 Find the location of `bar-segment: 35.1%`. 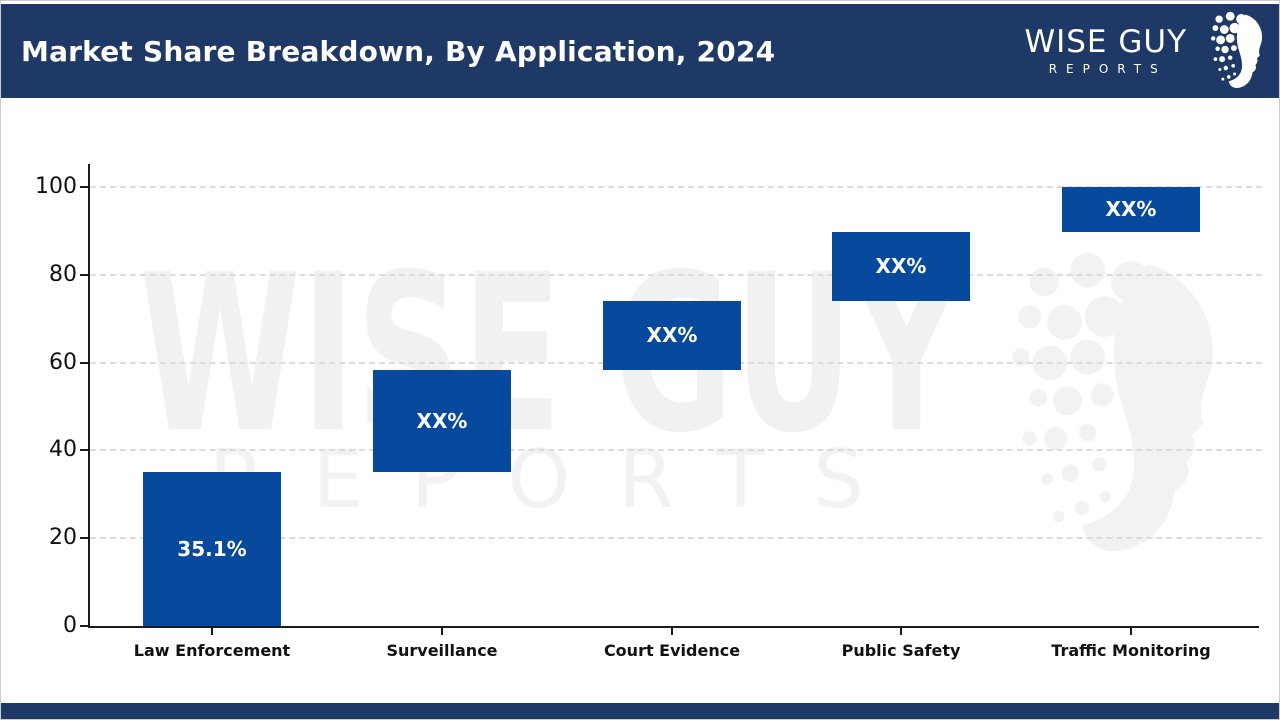

bar-segment: 35.1% is located at coordinates (212, 548).